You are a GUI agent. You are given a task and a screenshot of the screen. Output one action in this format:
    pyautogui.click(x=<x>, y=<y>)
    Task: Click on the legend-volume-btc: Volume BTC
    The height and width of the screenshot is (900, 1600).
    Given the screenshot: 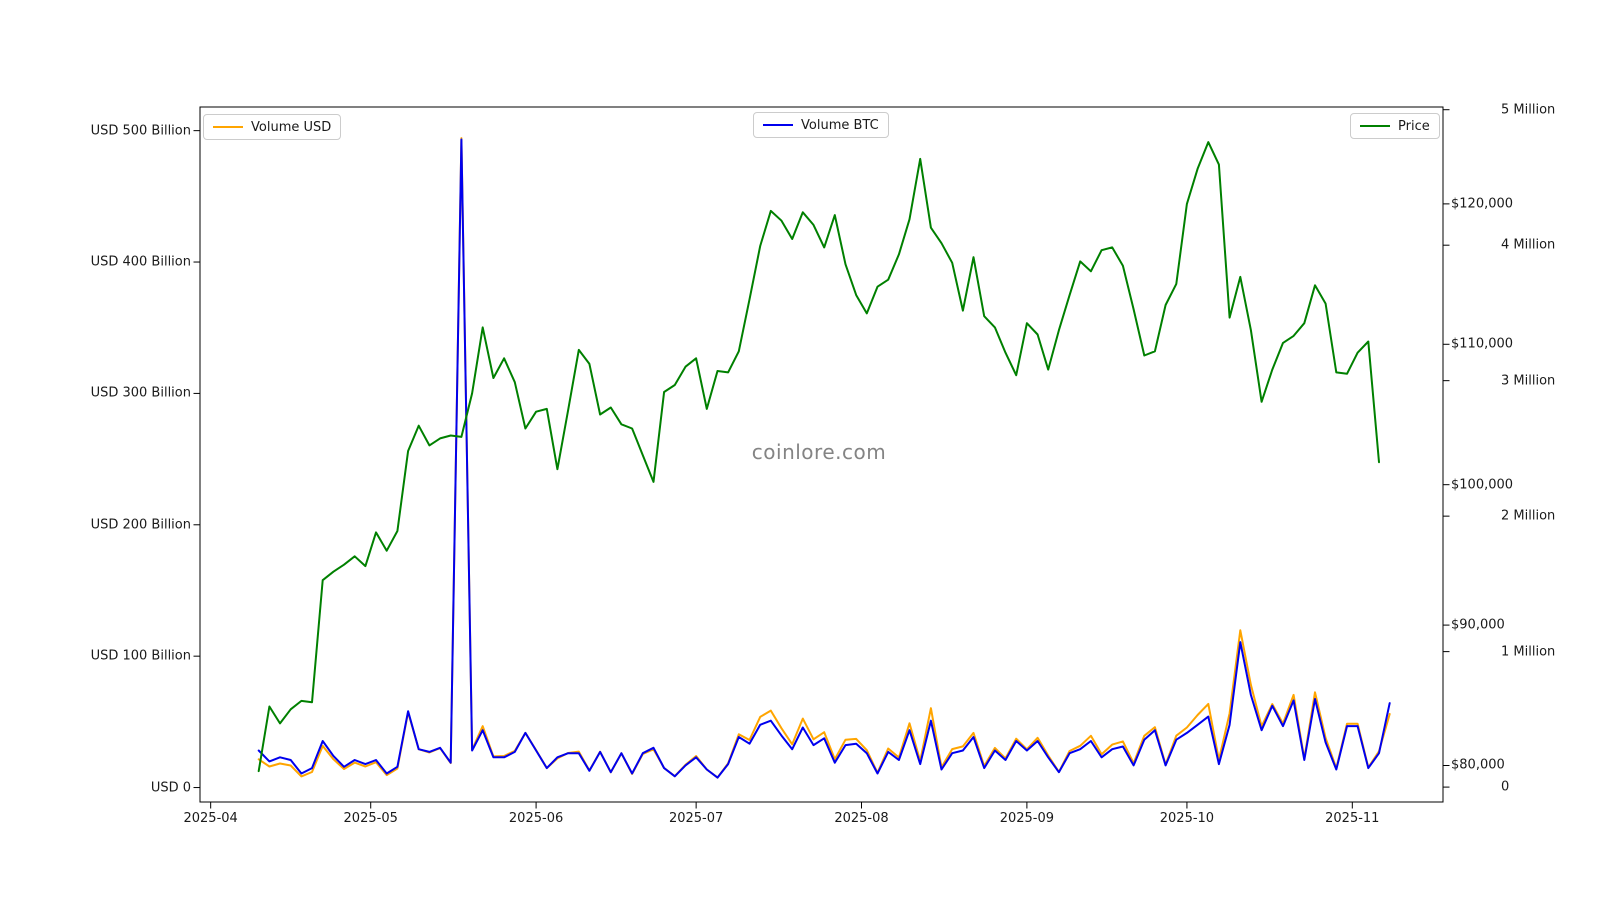 What is the action you would take?
    pyautogui.click(x=821, y=125)
    